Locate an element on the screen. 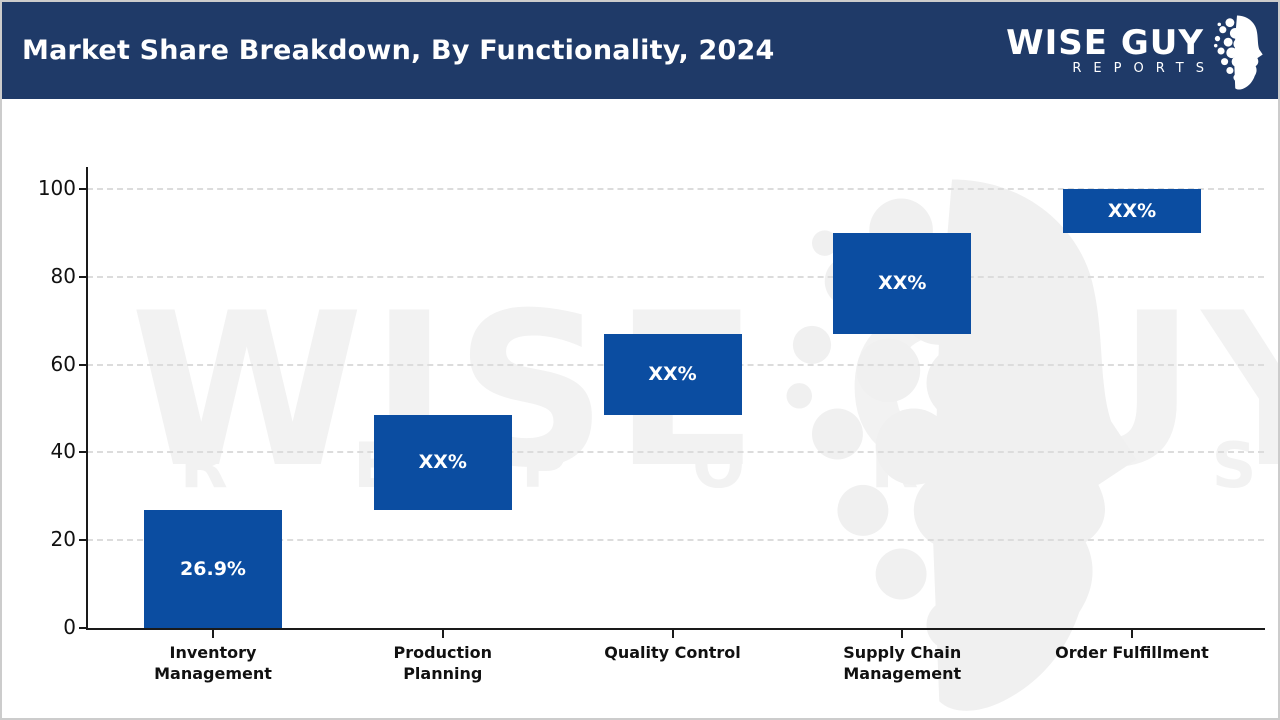 The width and height of the screenshot is (1280, 720). y-axis-label: 40 is located at coordinates (63, 451).